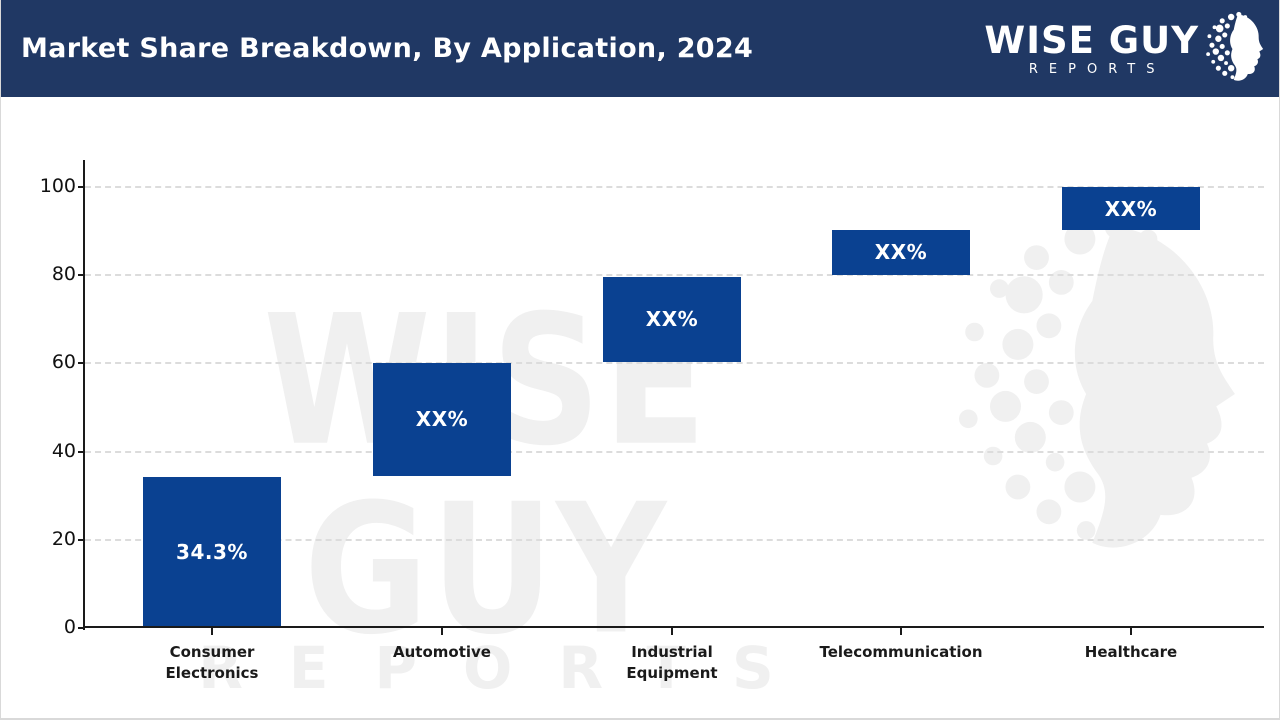  I want to click on x-axis-category-label: Industrial Equipment, so click(672, 662).